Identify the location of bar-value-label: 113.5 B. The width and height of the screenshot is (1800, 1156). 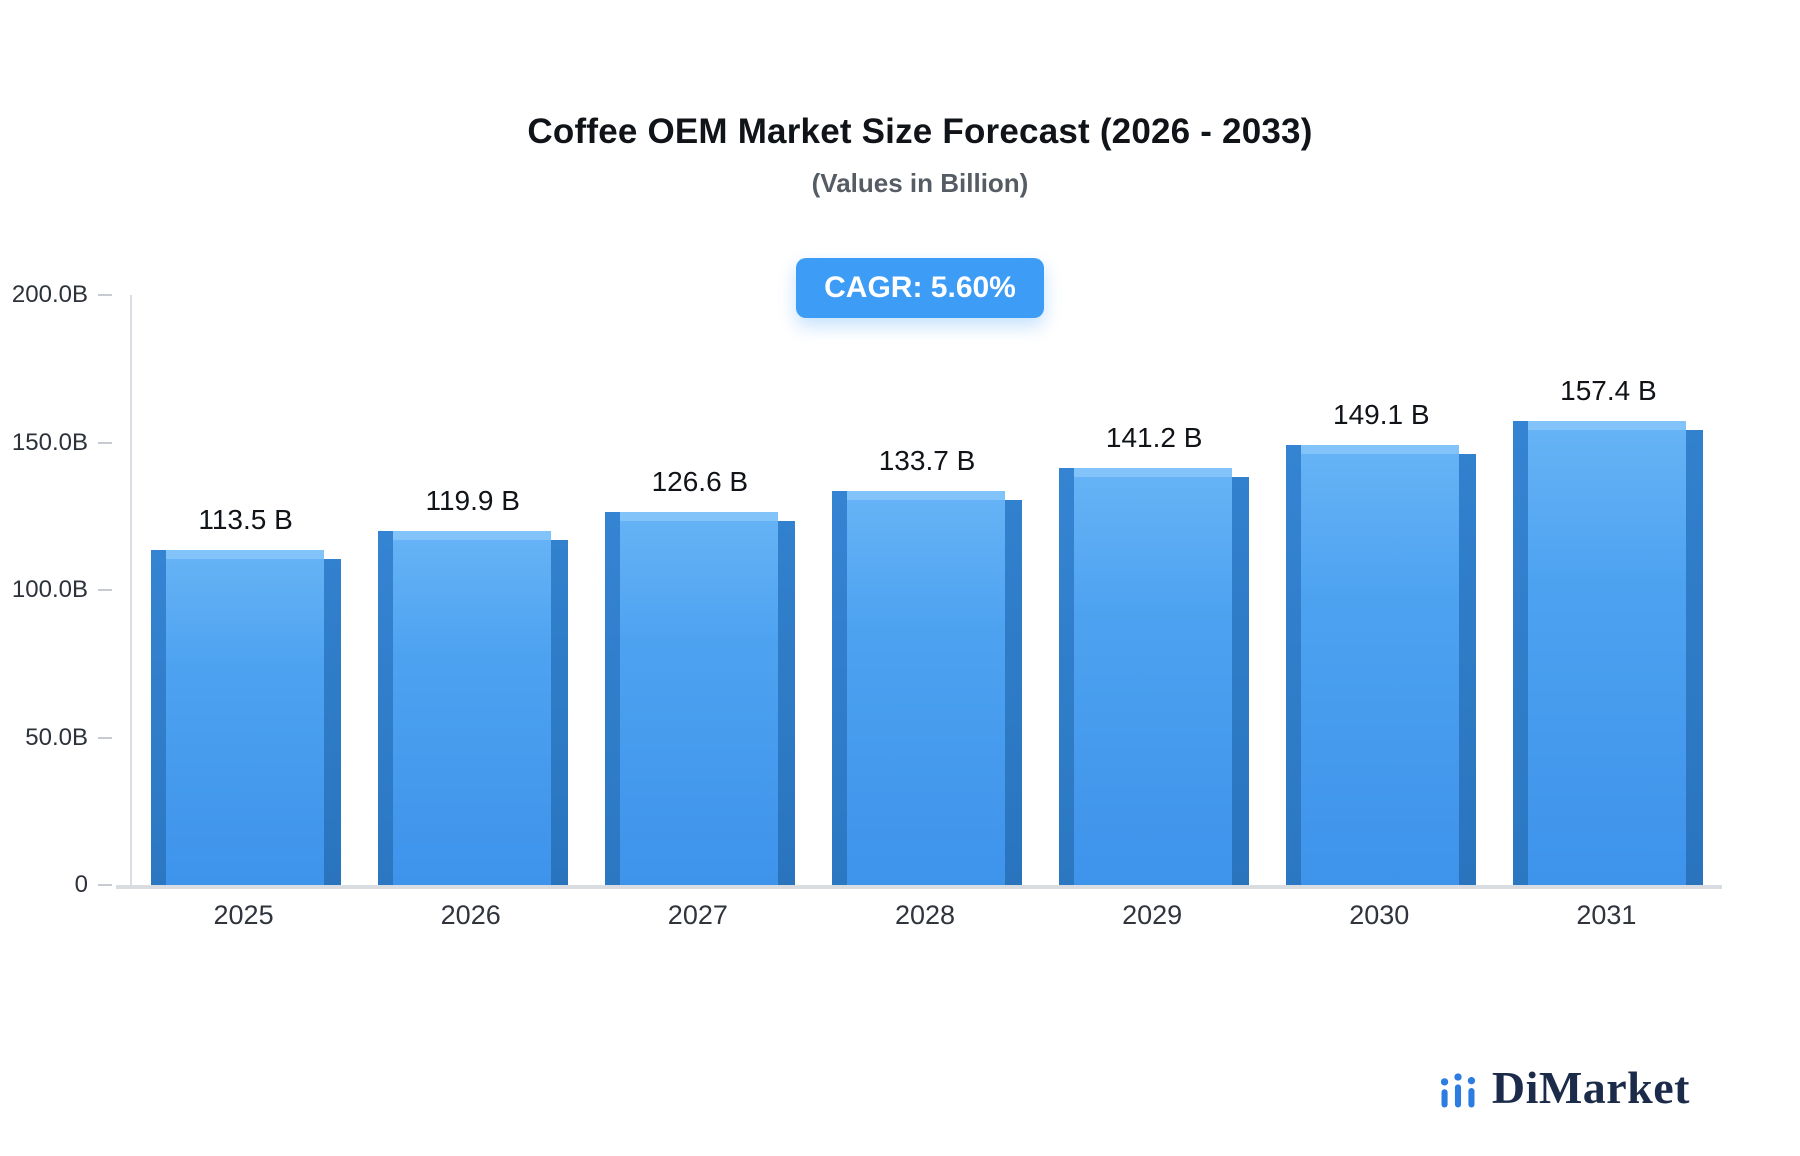
(245, 520).